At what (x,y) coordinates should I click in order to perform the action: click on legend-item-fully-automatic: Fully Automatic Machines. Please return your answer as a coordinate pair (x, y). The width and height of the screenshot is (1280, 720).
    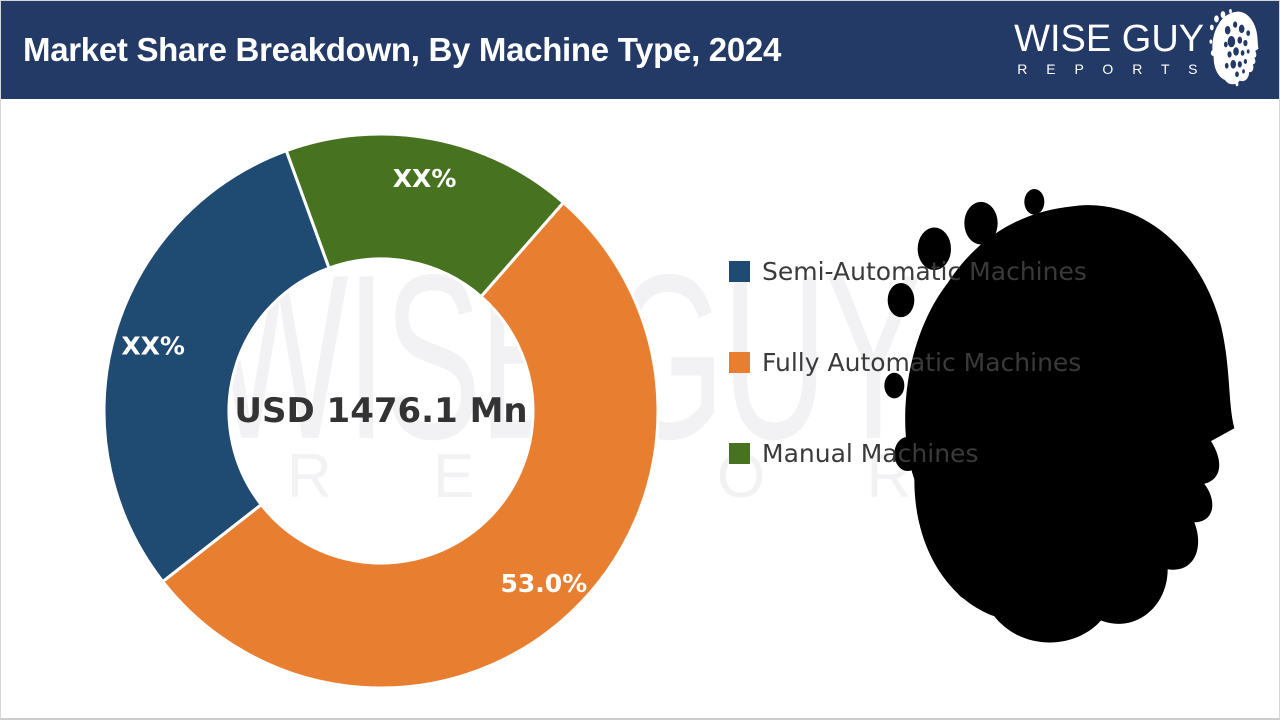
    Looking at the image, I should click on (908, 362).